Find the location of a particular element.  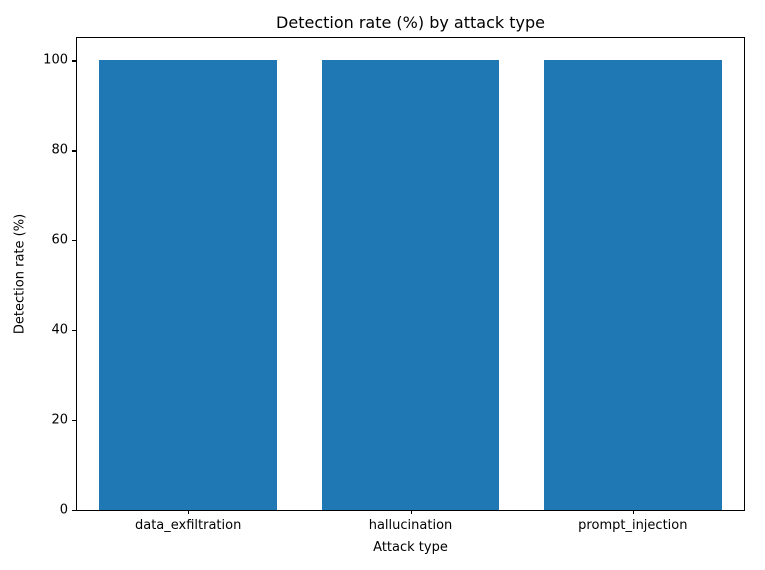

y-tick-label: 0 is located at coordinates (63, 510).